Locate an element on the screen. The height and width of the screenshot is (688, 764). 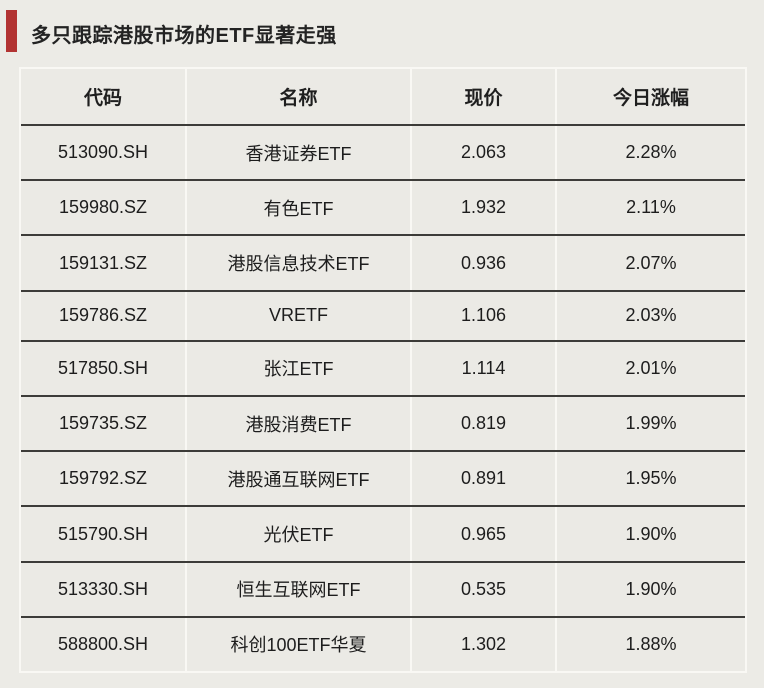
table-row: 588800.SH 科创100ETF华夏 1.302 1.88% is located at coordinates (383, 643).